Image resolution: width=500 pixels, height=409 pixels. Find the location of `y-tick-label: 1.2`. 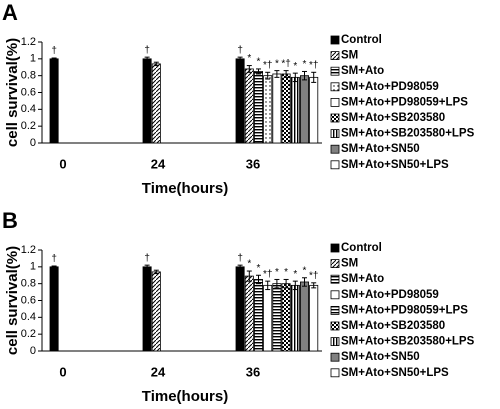

y-tick-label: 1.2 is located at coordinates (28, 250).